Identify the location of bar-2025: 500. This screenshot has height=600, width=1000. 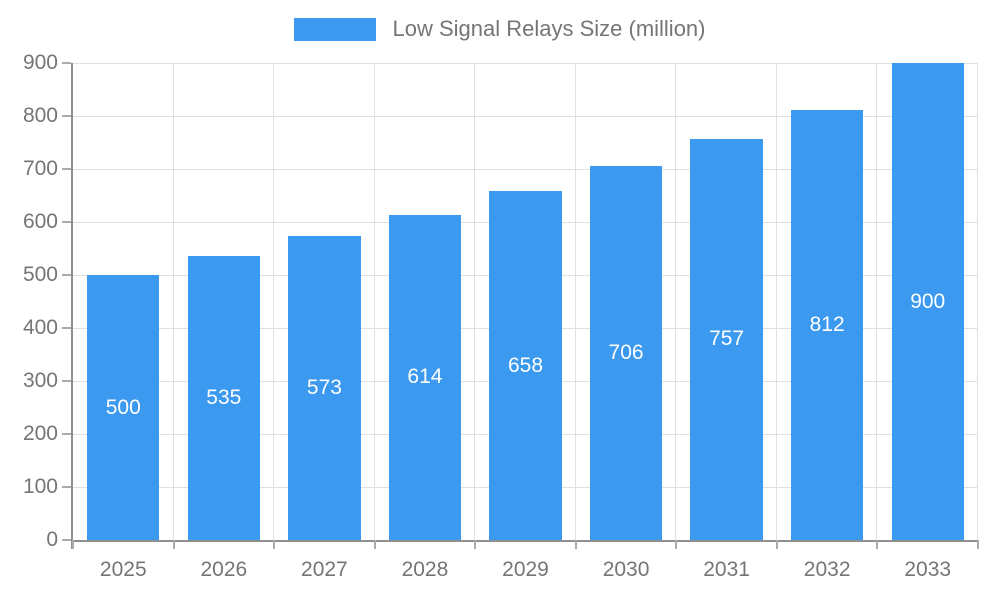
(123, 407).